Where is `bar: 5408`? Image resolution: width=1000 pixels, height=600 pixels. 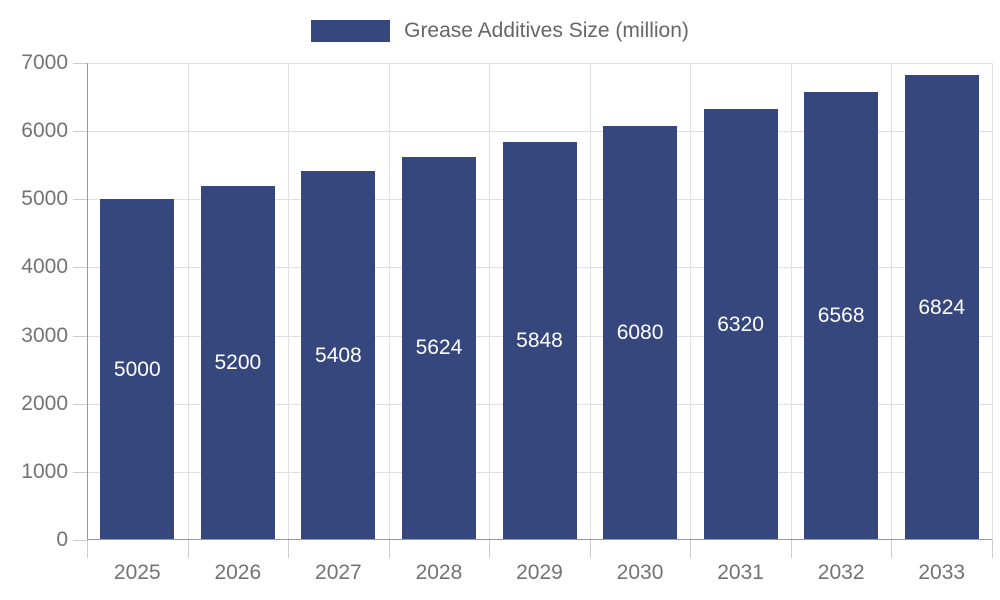 bar: 5408 is located at coordinates (338, 355).